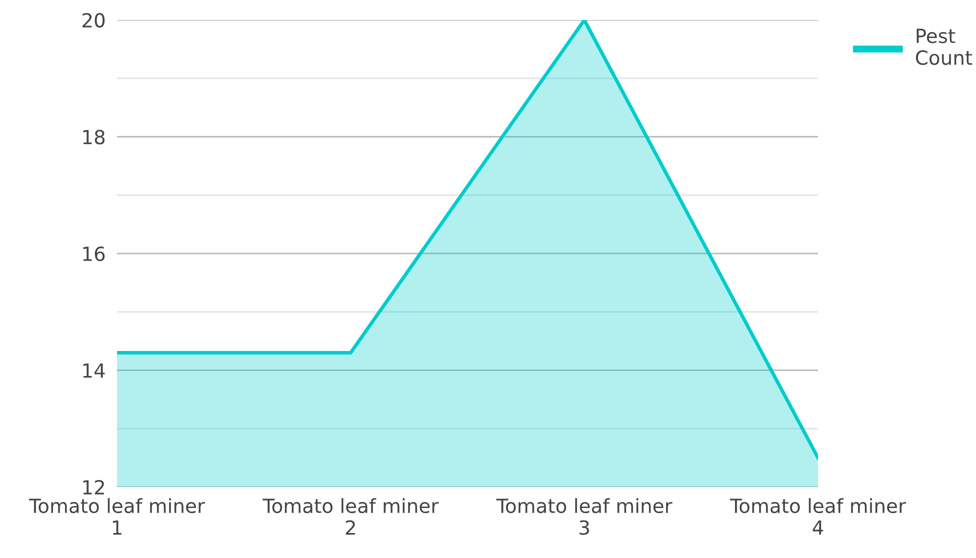 This screenshot has height=558, width=976. What do you see at coordinates (584, 516) in the screenshot?
I see `x-tick-label: Tomato leaf miner 3` at bounding box center [584, 516].